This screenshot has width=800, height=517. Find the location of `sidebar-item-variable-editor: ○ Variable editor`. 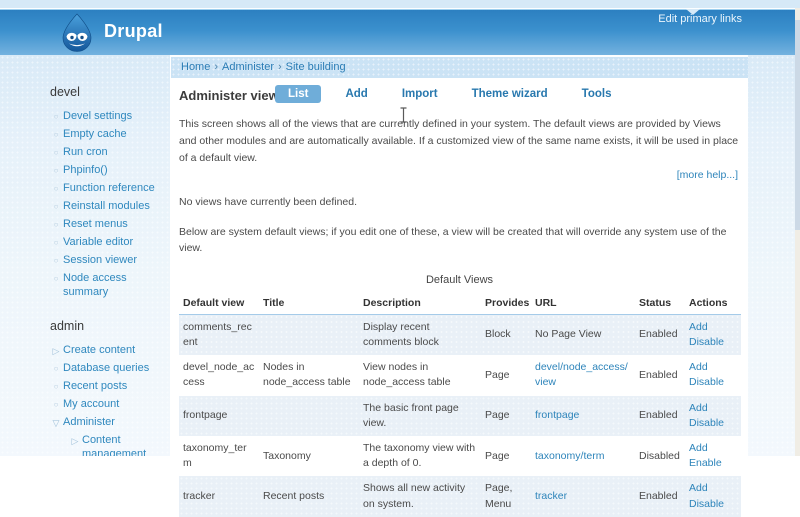

sidebar-item-variable-editor: ○ Variable editor is located at coordinates (85, 242).